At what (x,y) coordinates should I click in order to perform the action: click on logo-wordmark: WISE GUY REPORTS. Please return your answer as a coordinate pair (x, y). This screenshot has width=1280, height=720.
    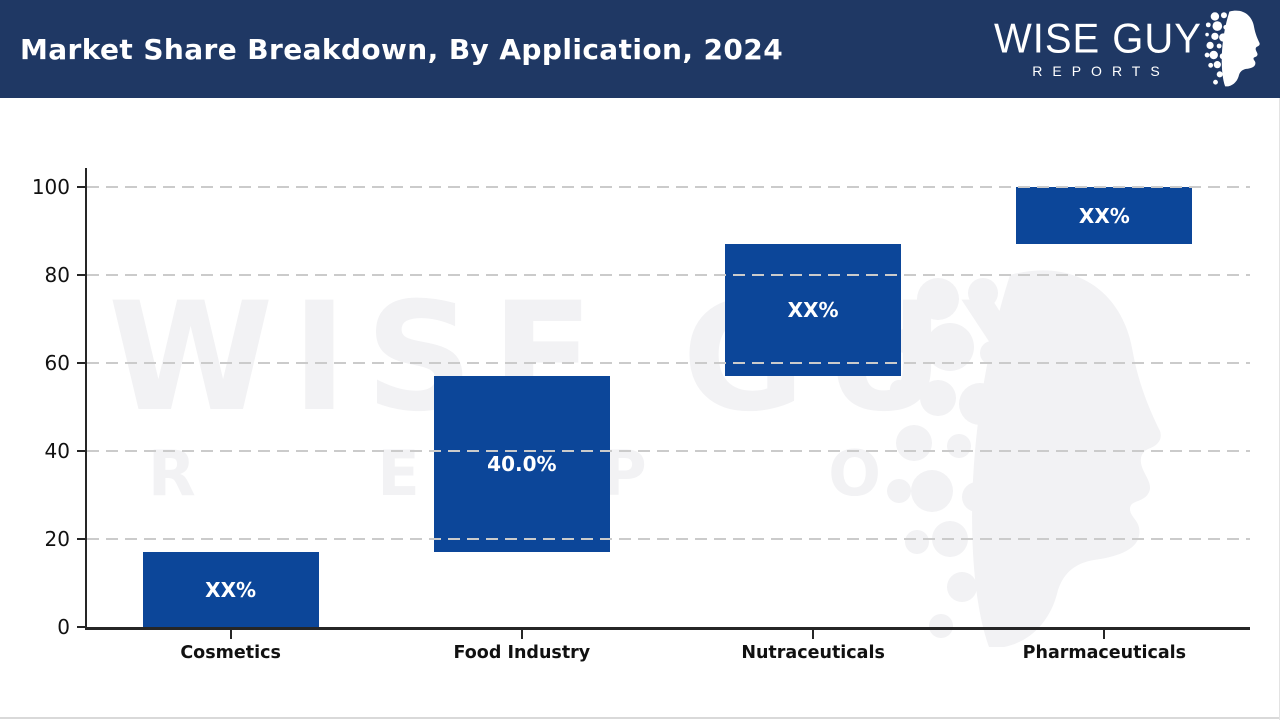
    Looking at the image, I should click on (1097, 47).